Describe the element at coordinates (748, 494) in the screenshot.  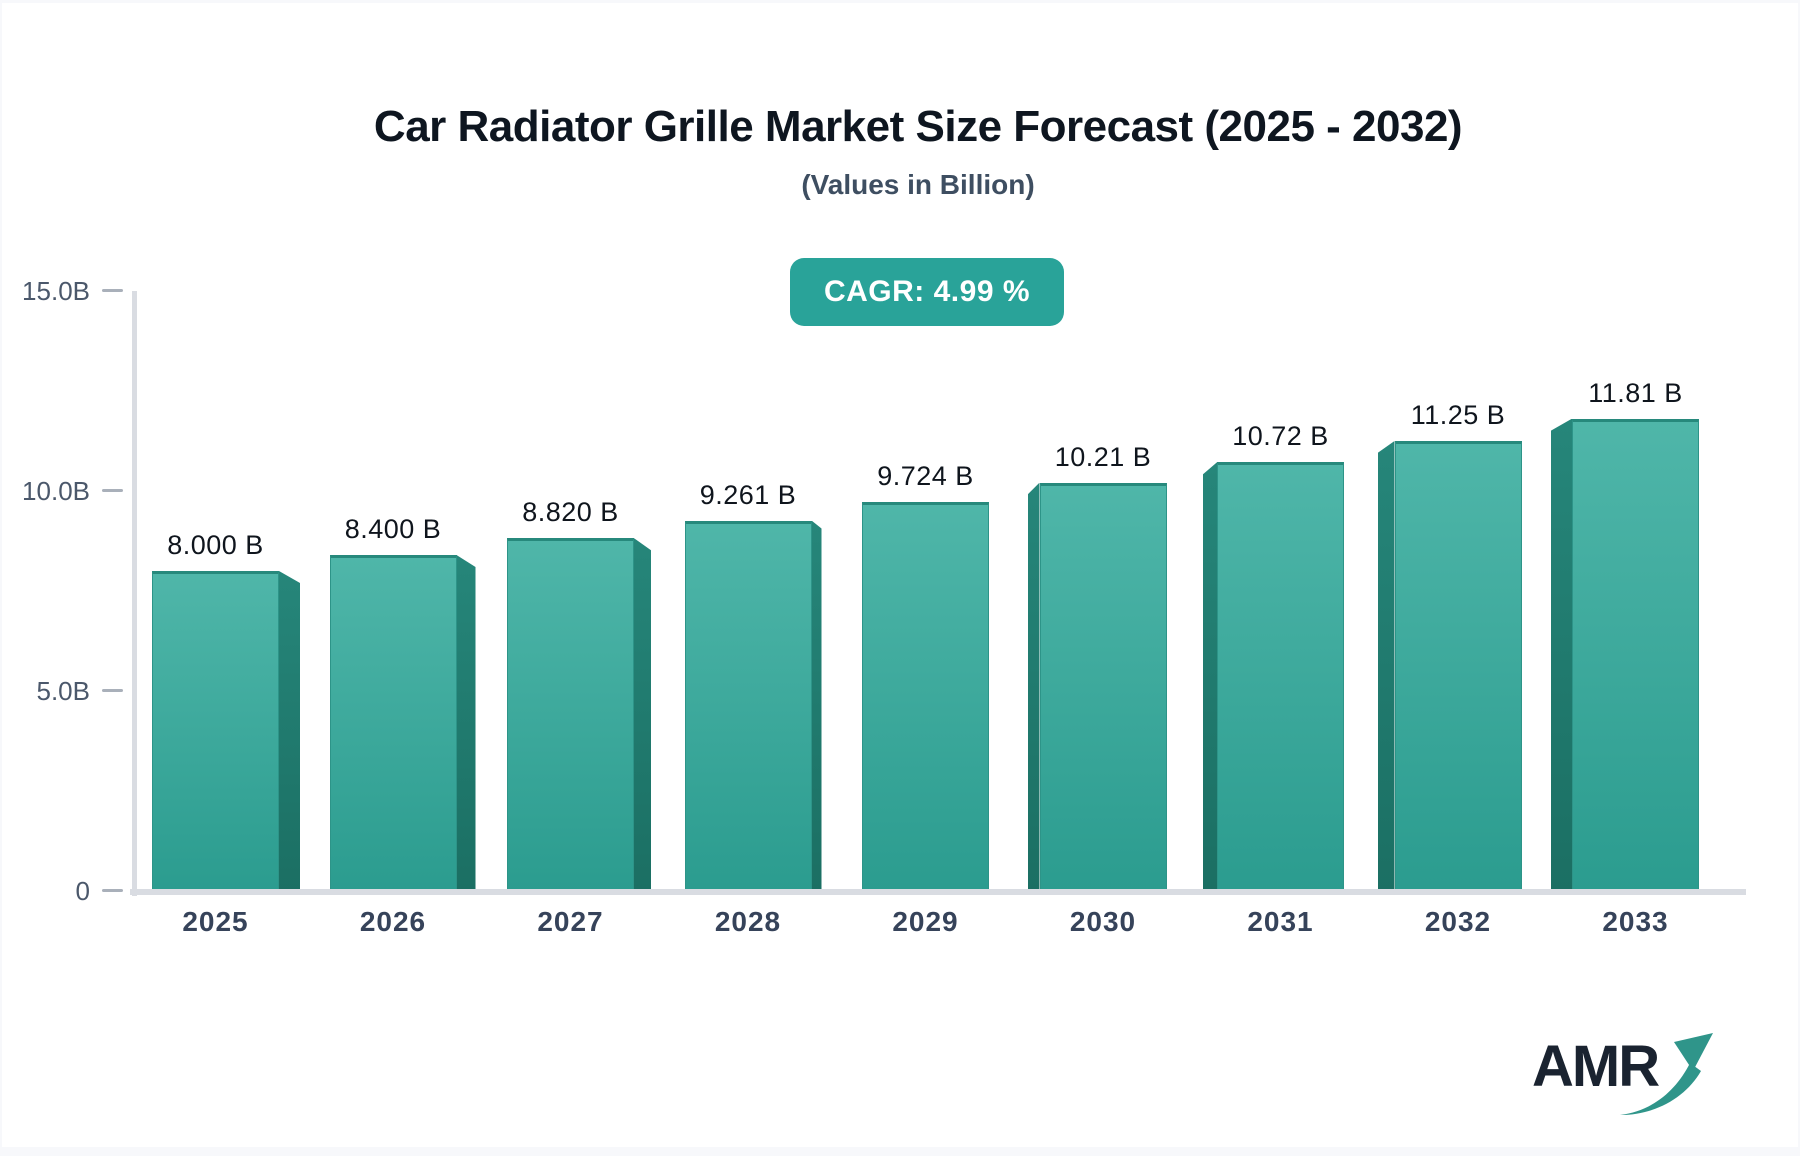
I see `bar-value-label-2028: 9.261 B` at that location.